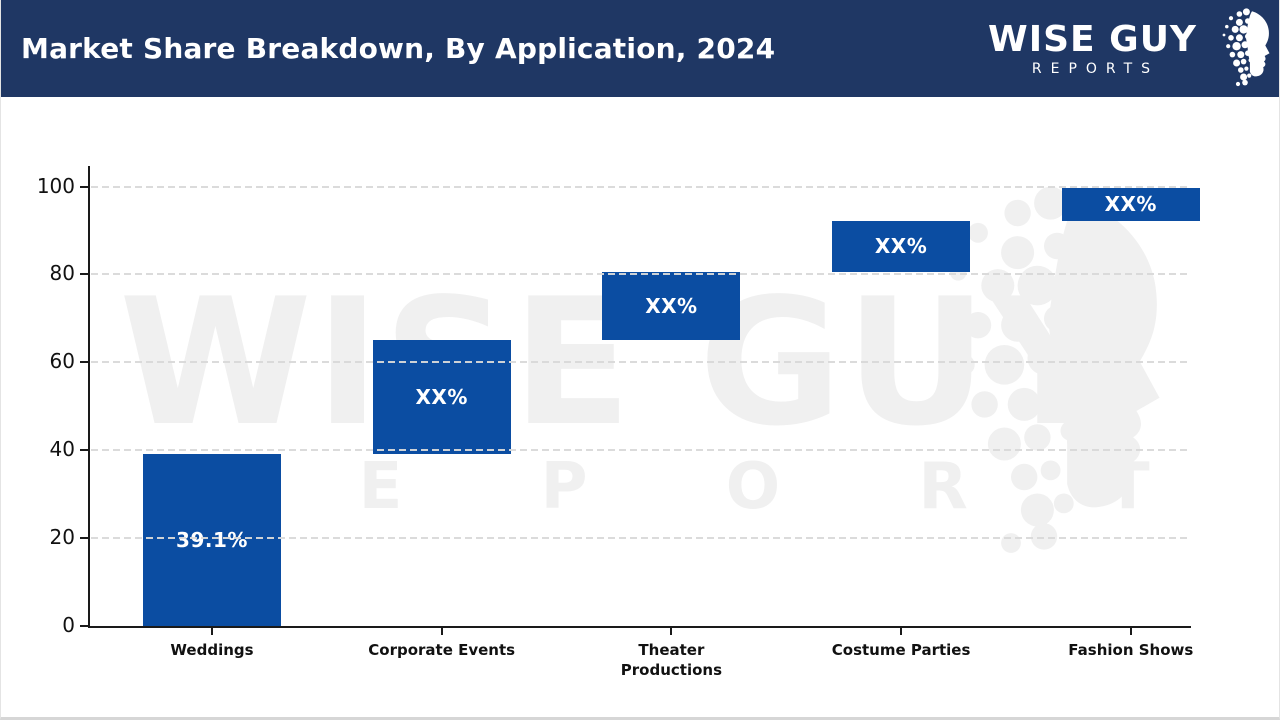 Image resolution: width=1280 pixels, height=720 pixels. Describe the element at coordinates (68, 625) in the screenshot. I see `y-tick-label-0: 0` at that location.